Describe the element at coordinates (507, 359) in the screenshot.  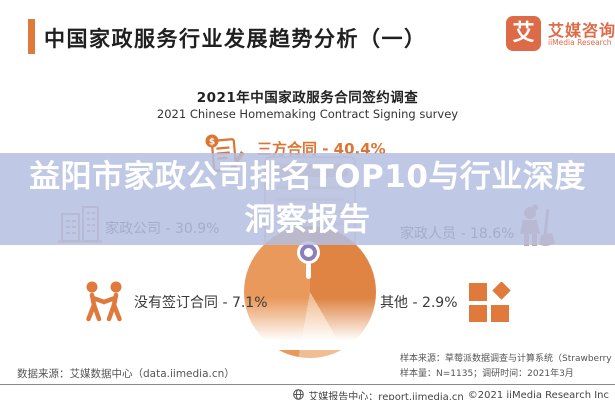
I see `sample-source-line: 样本来源：草莓派数据调查与计算系统（Strawberry Pie）` at that location.